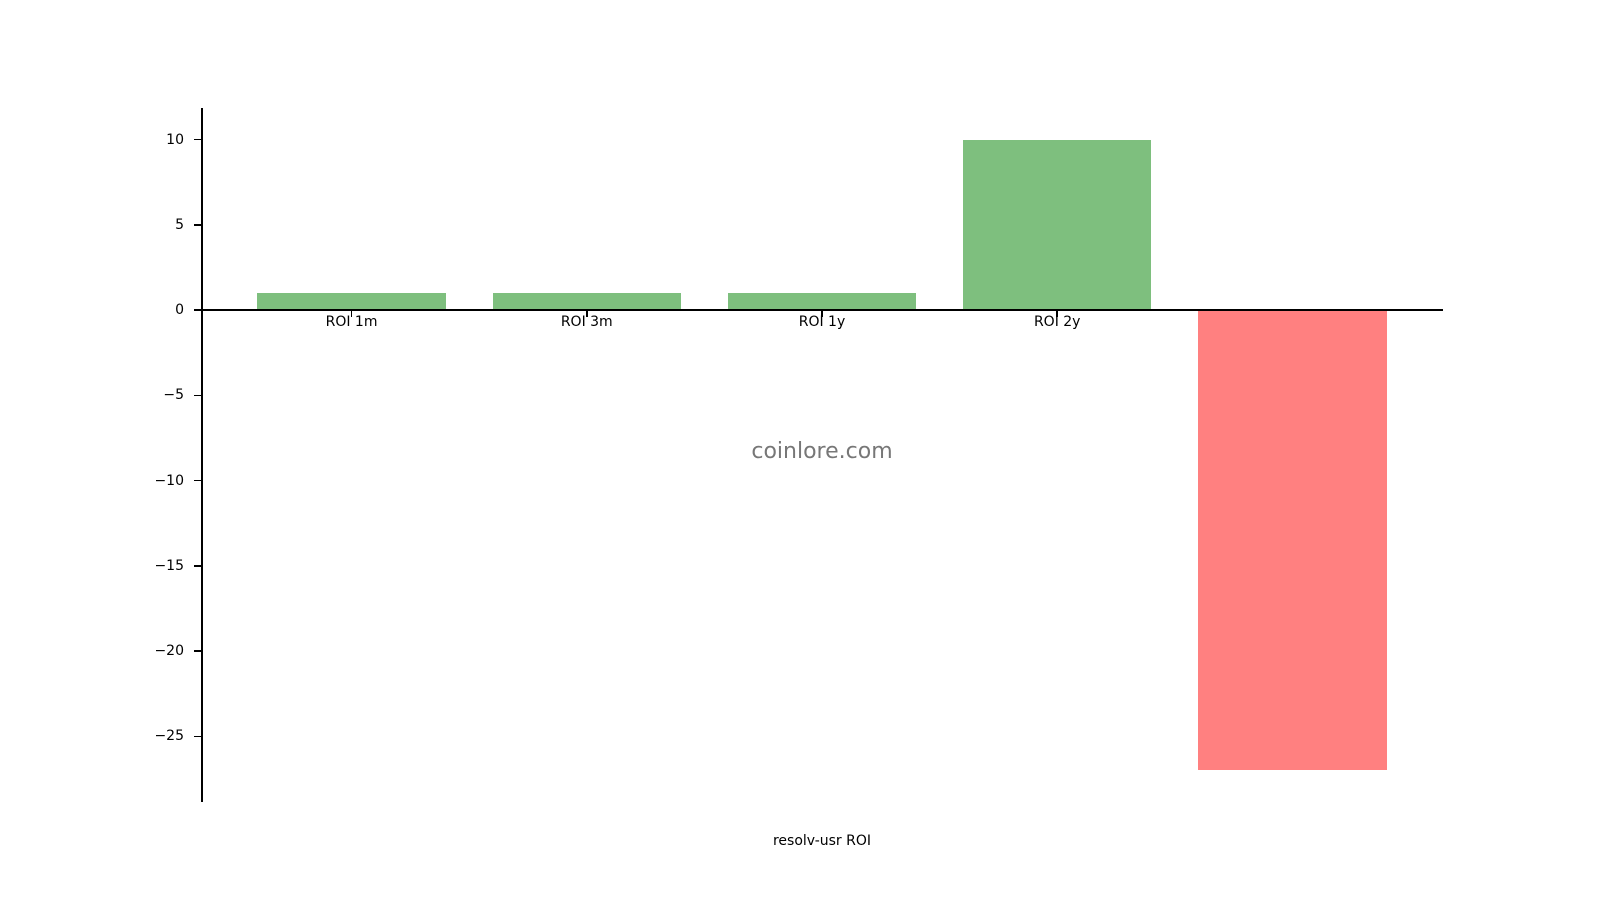 This screenshot has width=1600, height=900. Describe the element at coordinates (173, 395) in the screenshot. I see `y-tick-label: −5` at that location.